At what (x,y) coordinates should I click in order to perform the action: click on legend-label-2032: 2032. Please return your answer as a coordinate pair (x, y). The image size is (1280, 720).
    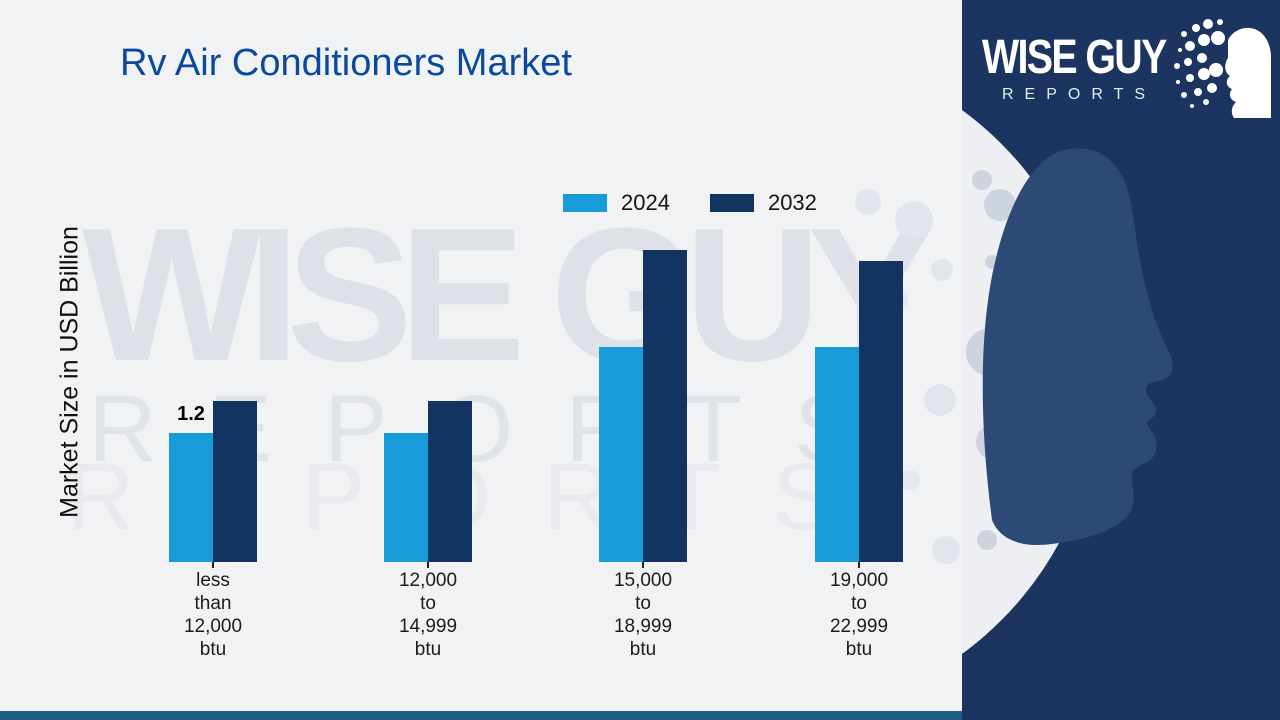
    Looking at the image, I should click on (792, 202).